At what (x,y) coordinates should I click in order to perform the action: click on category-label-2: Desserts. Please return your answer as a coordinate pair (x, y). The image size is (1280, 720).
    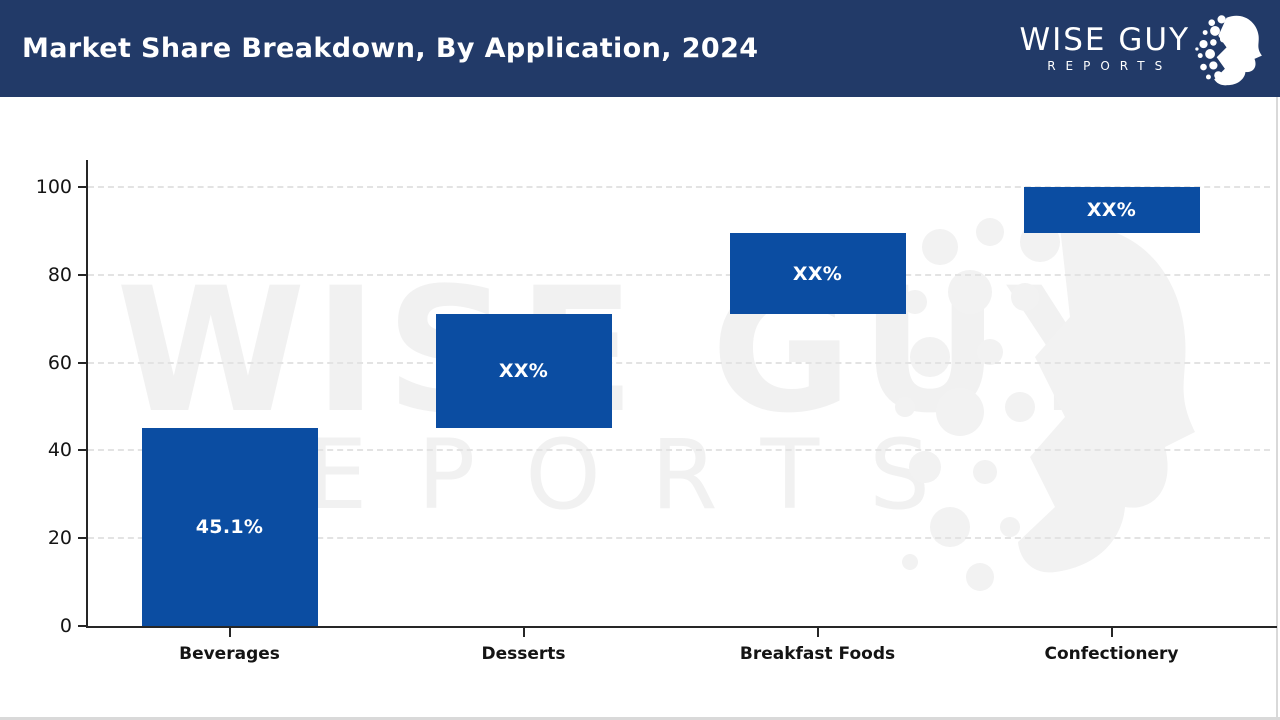
    Looking at the image, I should click on (523, 654).